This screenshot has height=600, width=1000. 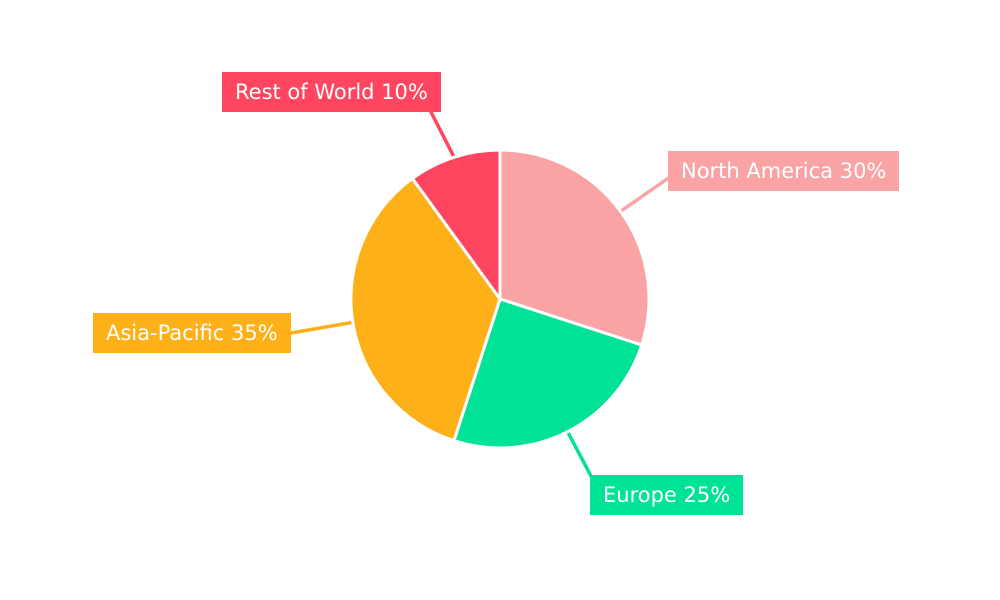 I want to click on leader-line-north-america, so click(x=645, y=194).